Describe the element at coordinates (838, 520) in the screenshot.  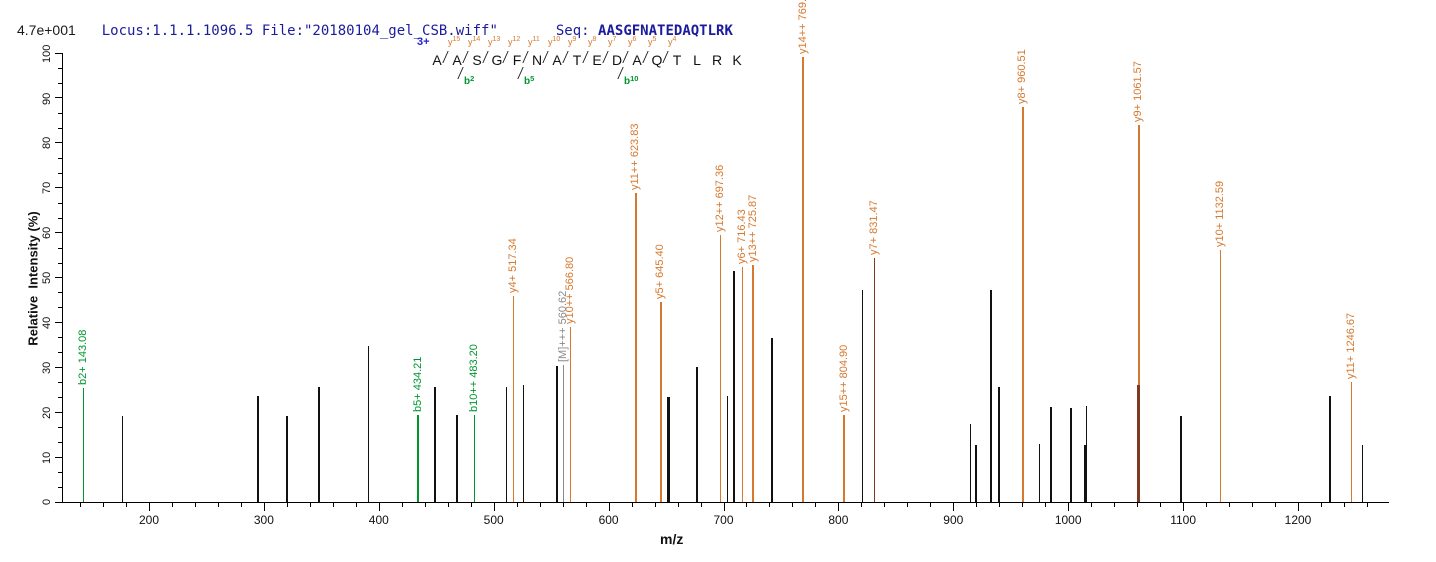
I see `x-tick-label: 800` at that location.